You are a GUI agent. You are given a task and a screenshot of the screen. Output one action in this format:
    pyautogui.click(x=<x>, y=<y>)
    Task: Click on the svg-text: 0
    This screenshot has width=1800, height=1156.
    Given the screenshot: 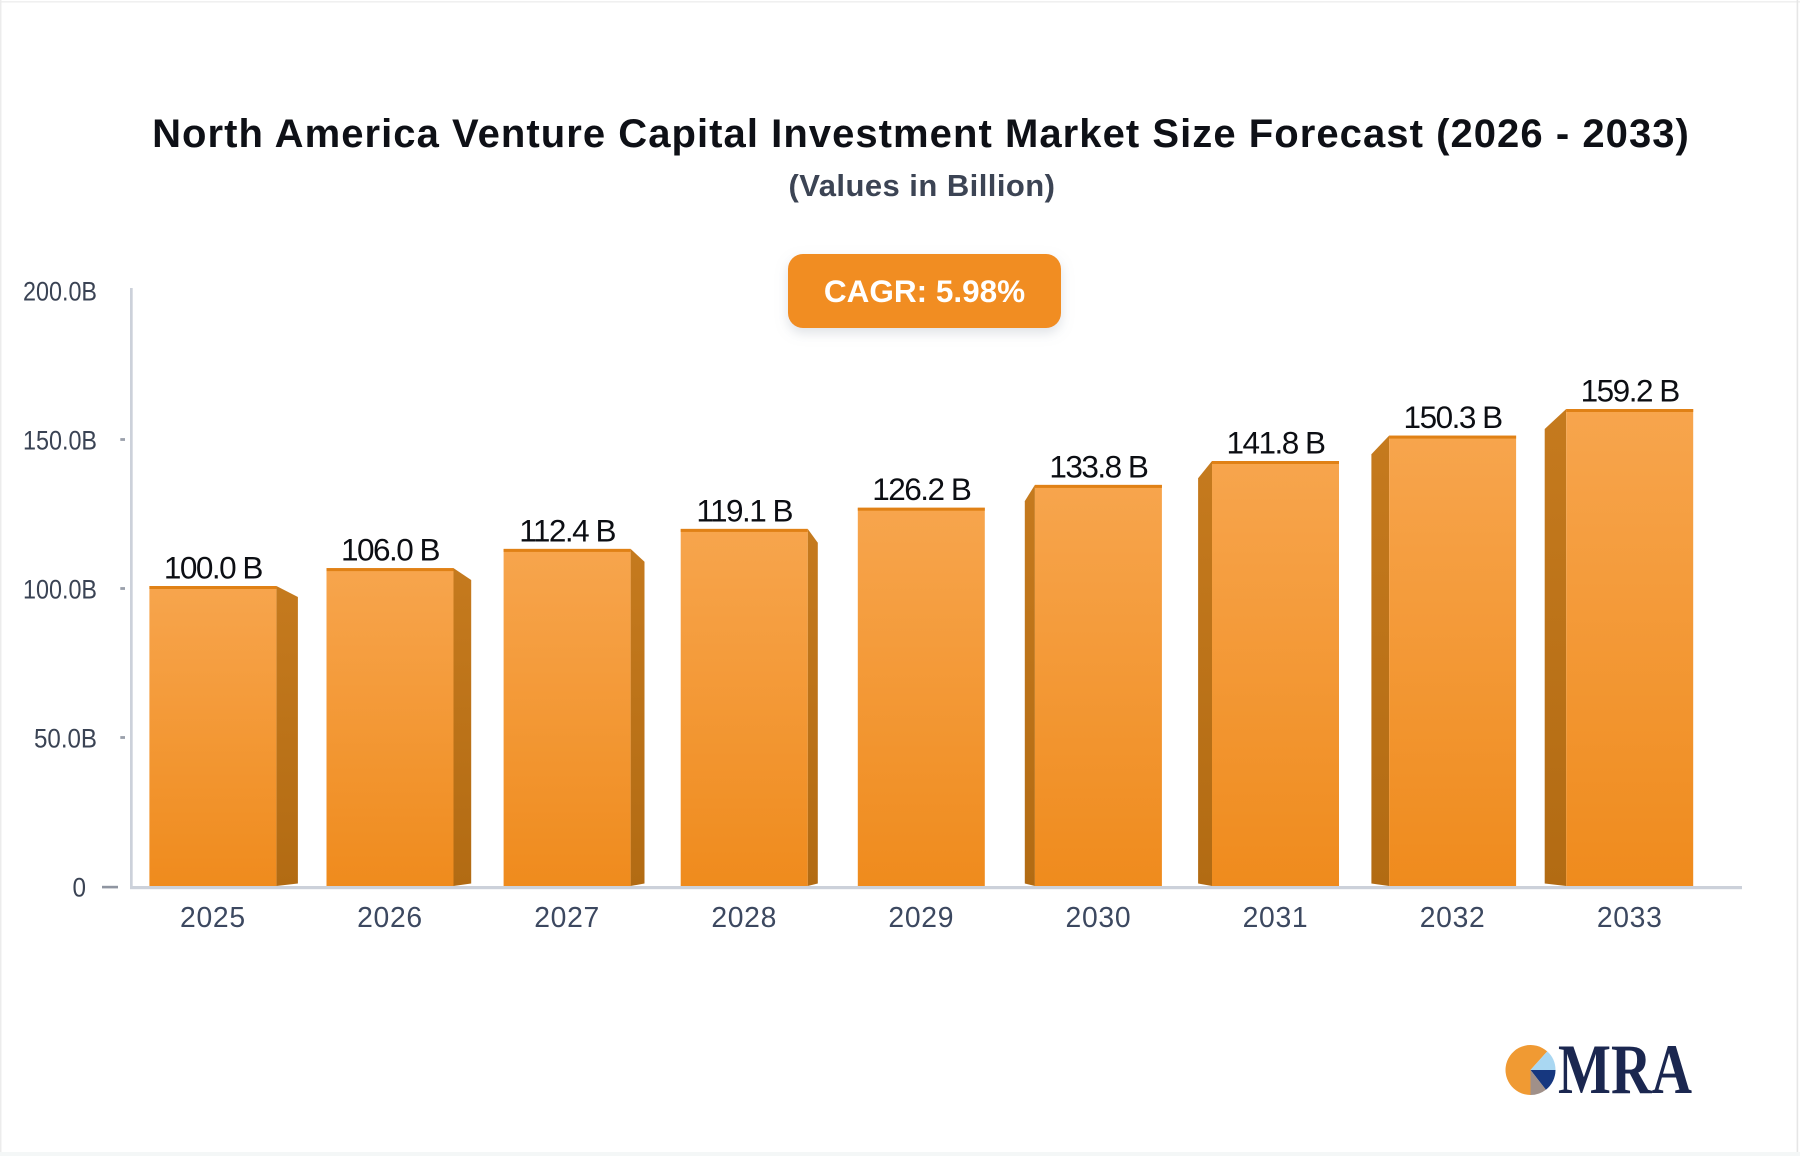 What is the action you would take?
    pyautogui.click(x=80, y=888)
    